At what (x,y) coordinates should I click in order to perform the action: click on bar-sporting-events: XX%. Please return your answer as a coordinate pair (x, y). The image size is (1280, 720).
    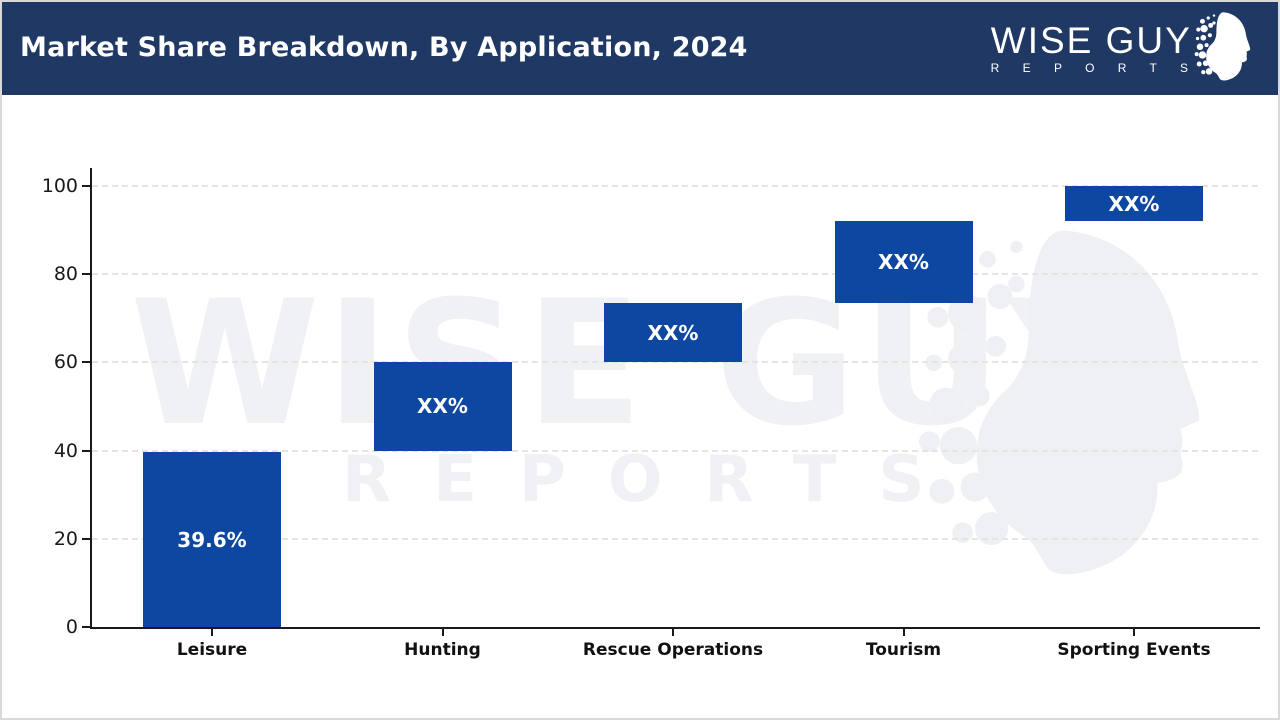
    Looking at the image, I should click on (1134, 204).